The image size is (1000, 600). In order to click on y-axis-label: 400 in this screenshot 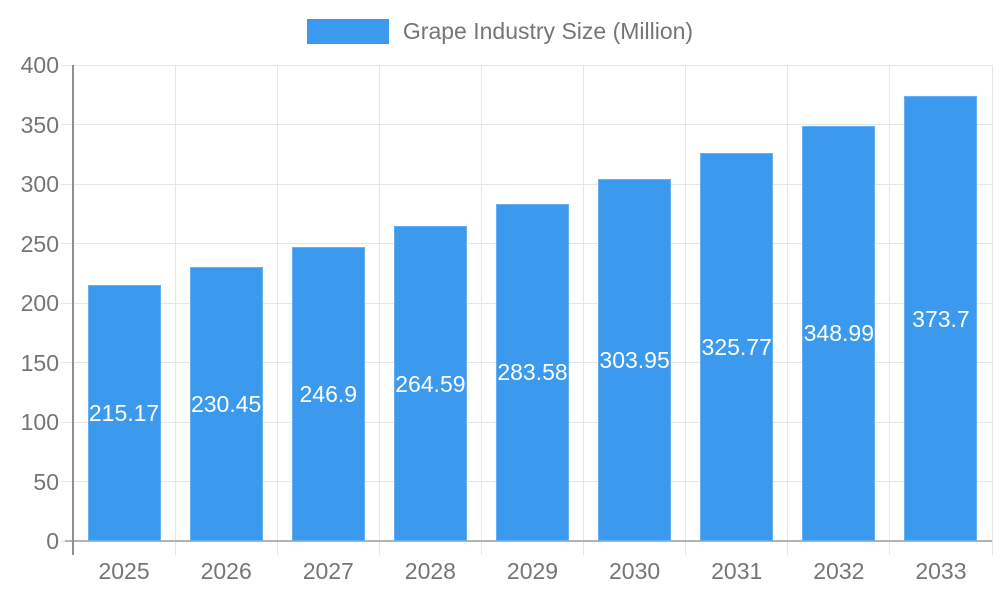, I will do `click(39, 65)`.